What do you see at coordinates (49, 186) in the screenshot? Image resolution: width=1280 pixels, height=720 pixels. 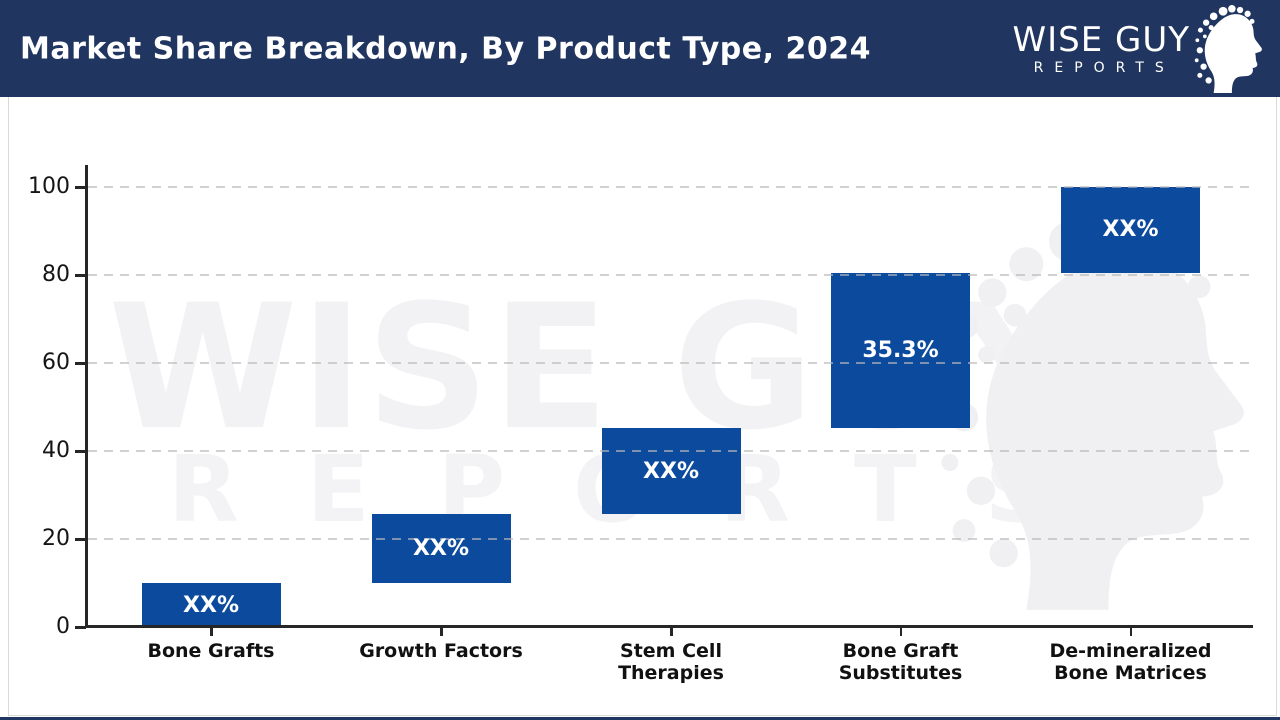 I see `y-axis-tick-label: 100` at bounding box center [49, 186].